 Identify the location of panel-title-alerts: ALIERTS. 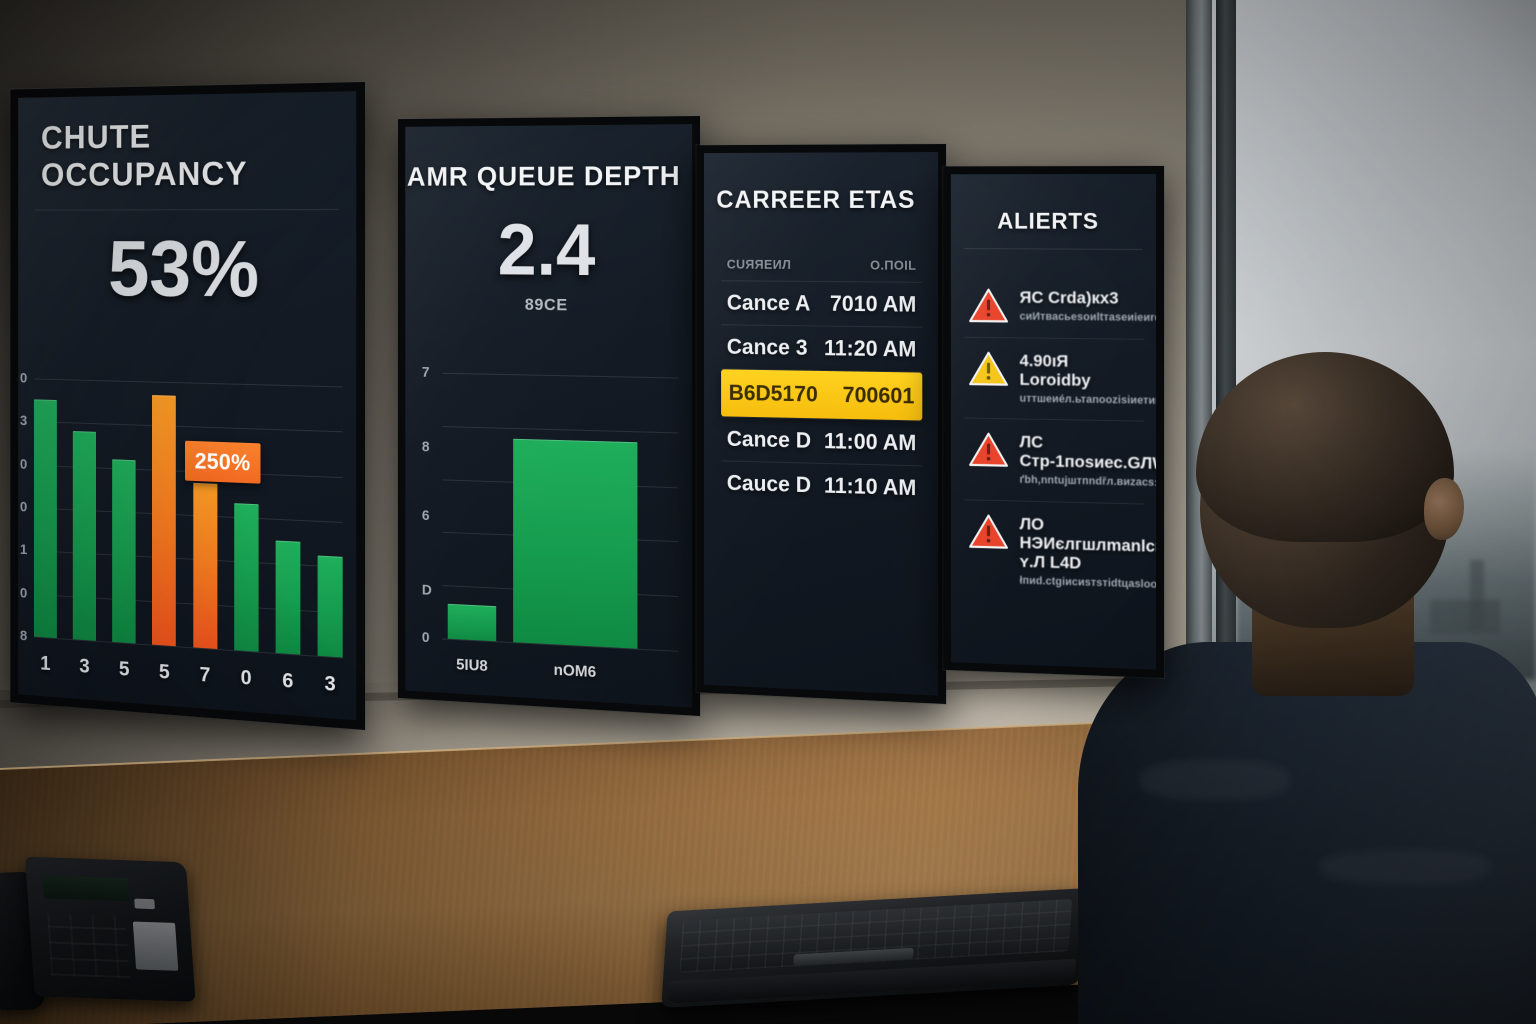
(1048, 220).